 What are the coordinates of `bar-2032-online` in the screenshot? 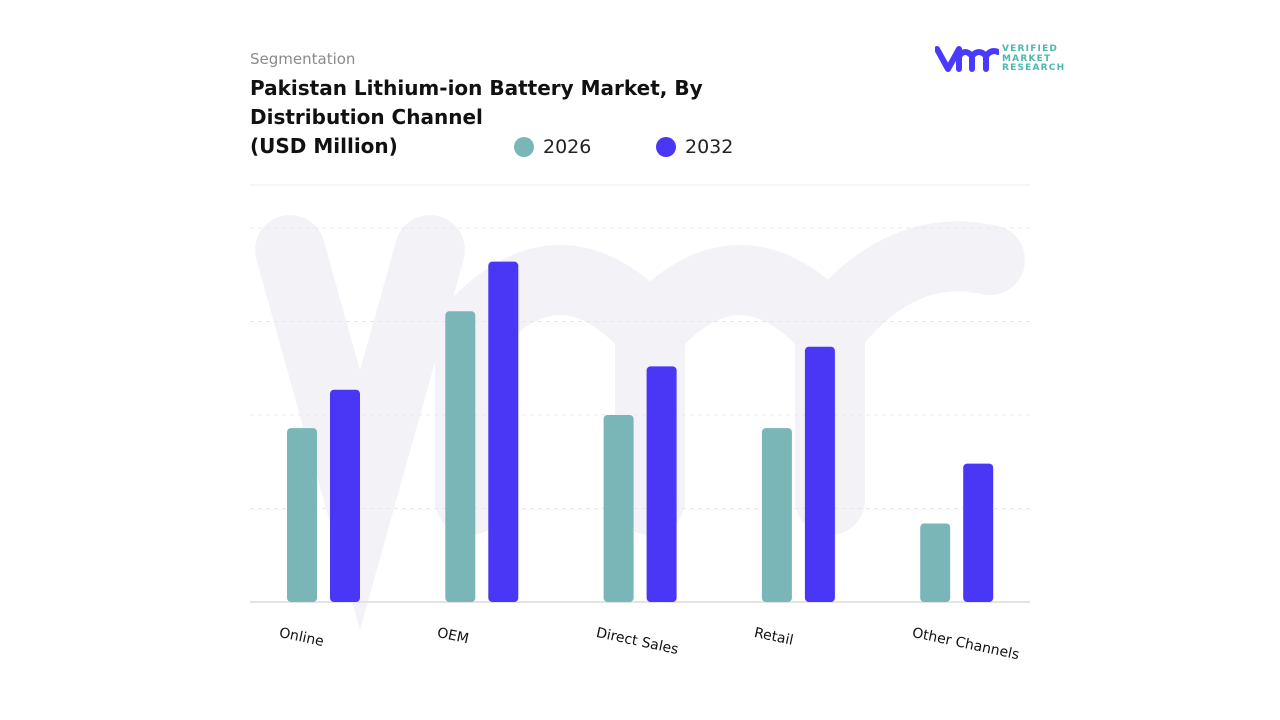 It's located at (345, 495).